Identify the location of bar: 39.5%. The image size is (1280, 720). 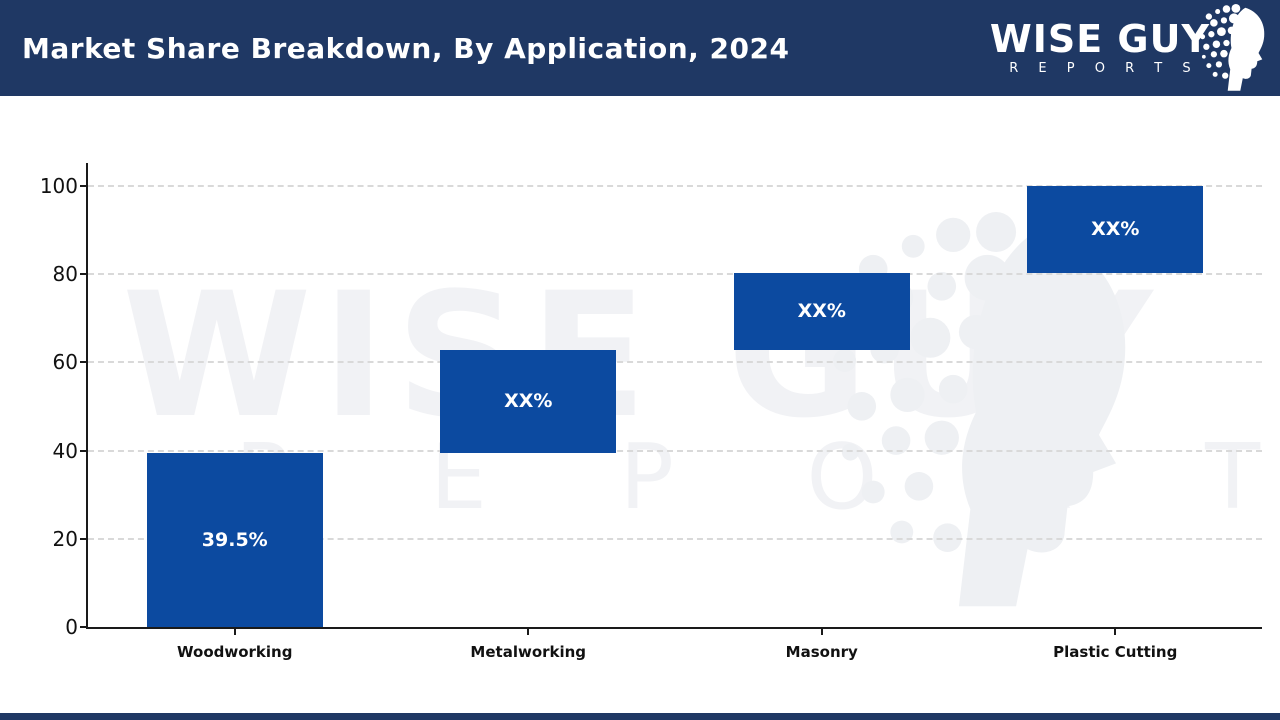
(234, 539).